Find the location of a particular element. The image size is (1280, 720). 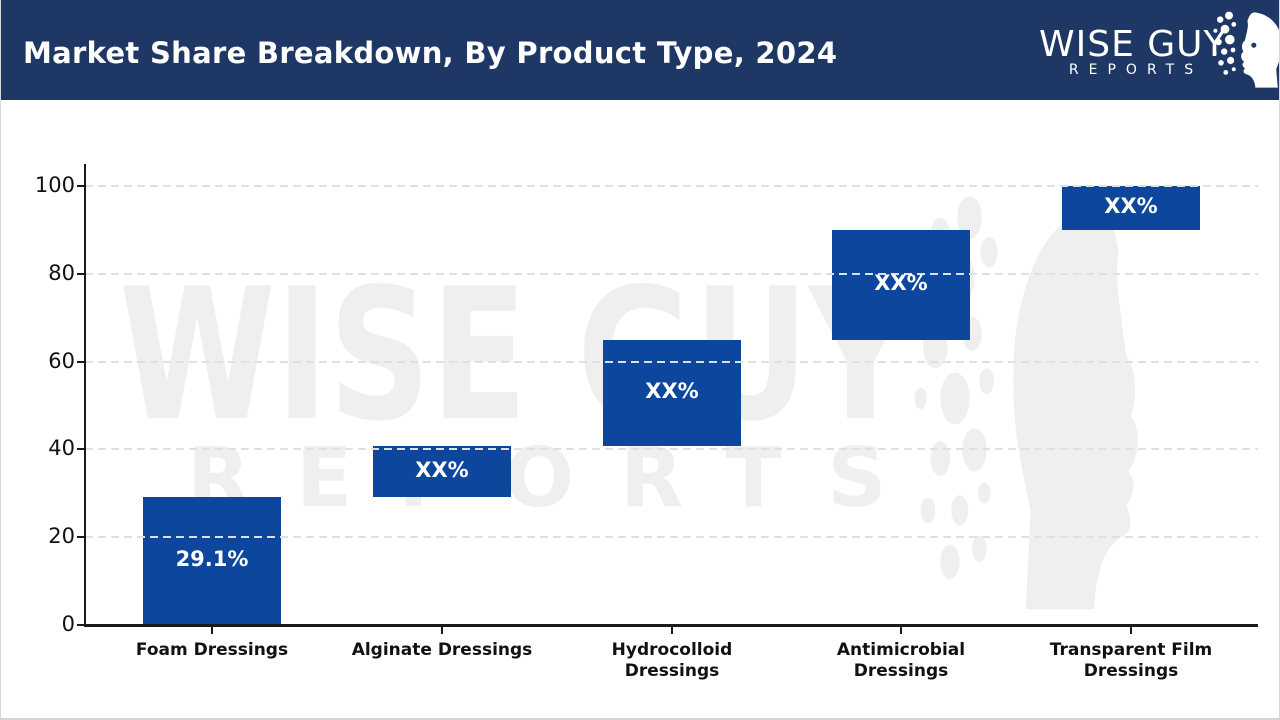

y-tick-label: 0 is located at coordinates (68, 624).